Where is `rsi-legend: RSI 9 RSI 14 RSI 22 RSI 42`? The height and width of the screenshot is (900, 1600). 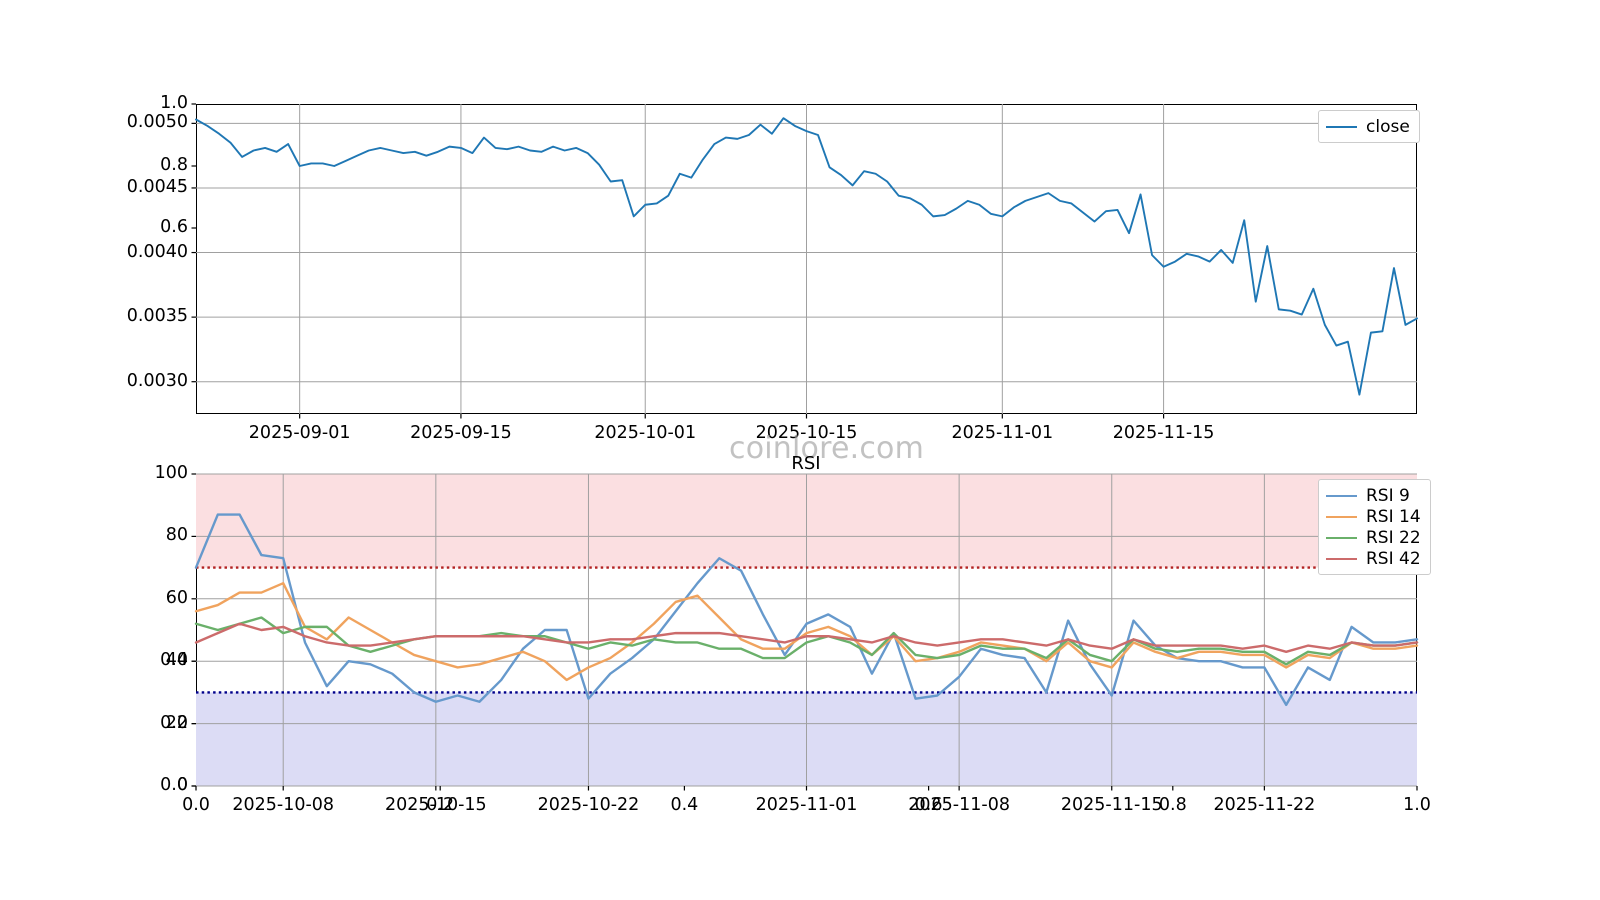
rsi-legend: RSI 9 RSI 14 RSI 22 RSI 42 is located at coordinates (1374, 527).